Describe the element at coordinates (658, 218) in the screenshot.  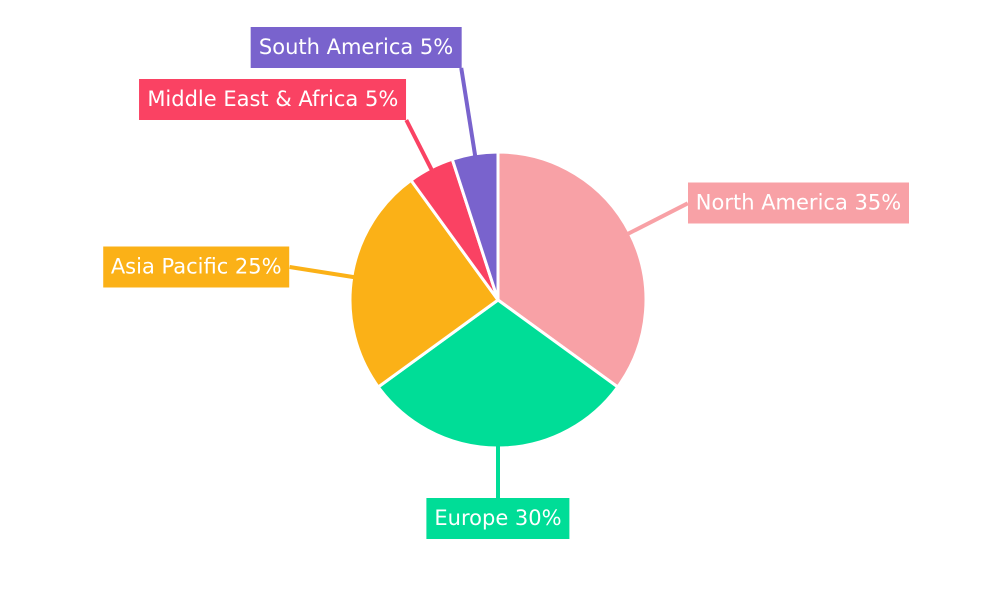
I see `leader-line-north-america` at that location.